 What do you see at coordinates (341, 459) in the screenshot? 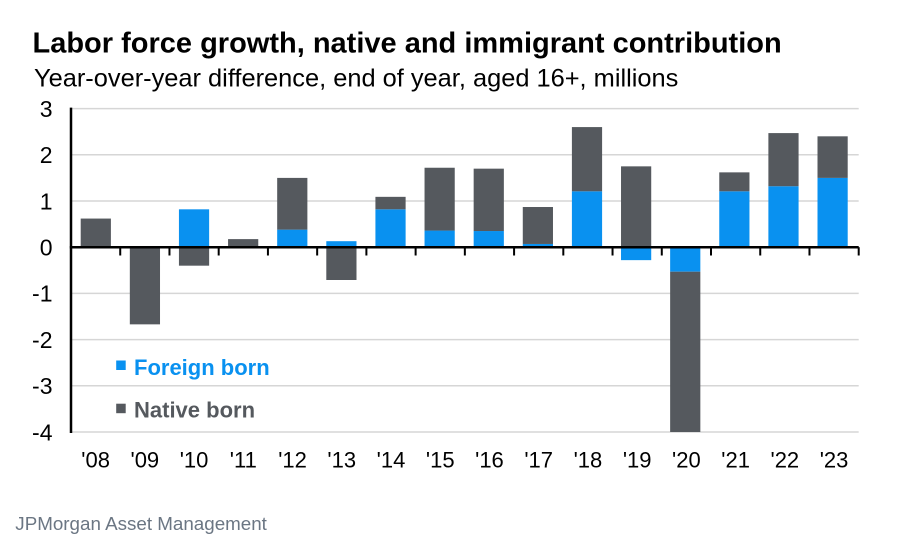
I see `svg-text: '13` at bounding box center [341, 459].